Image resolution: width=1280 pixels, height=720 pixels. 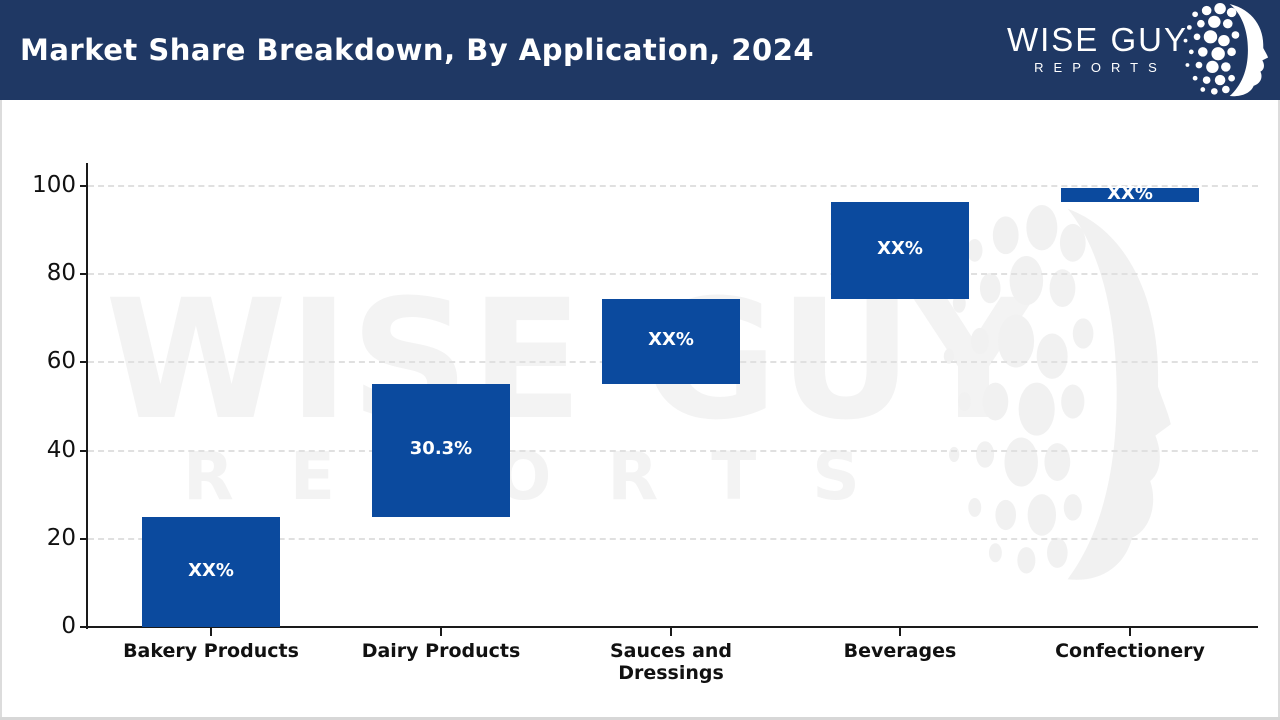 What do you see at coordinates (61, 361) in the screenshot?
I see `y-tick-label: 60` at bounding box center [61, 361].